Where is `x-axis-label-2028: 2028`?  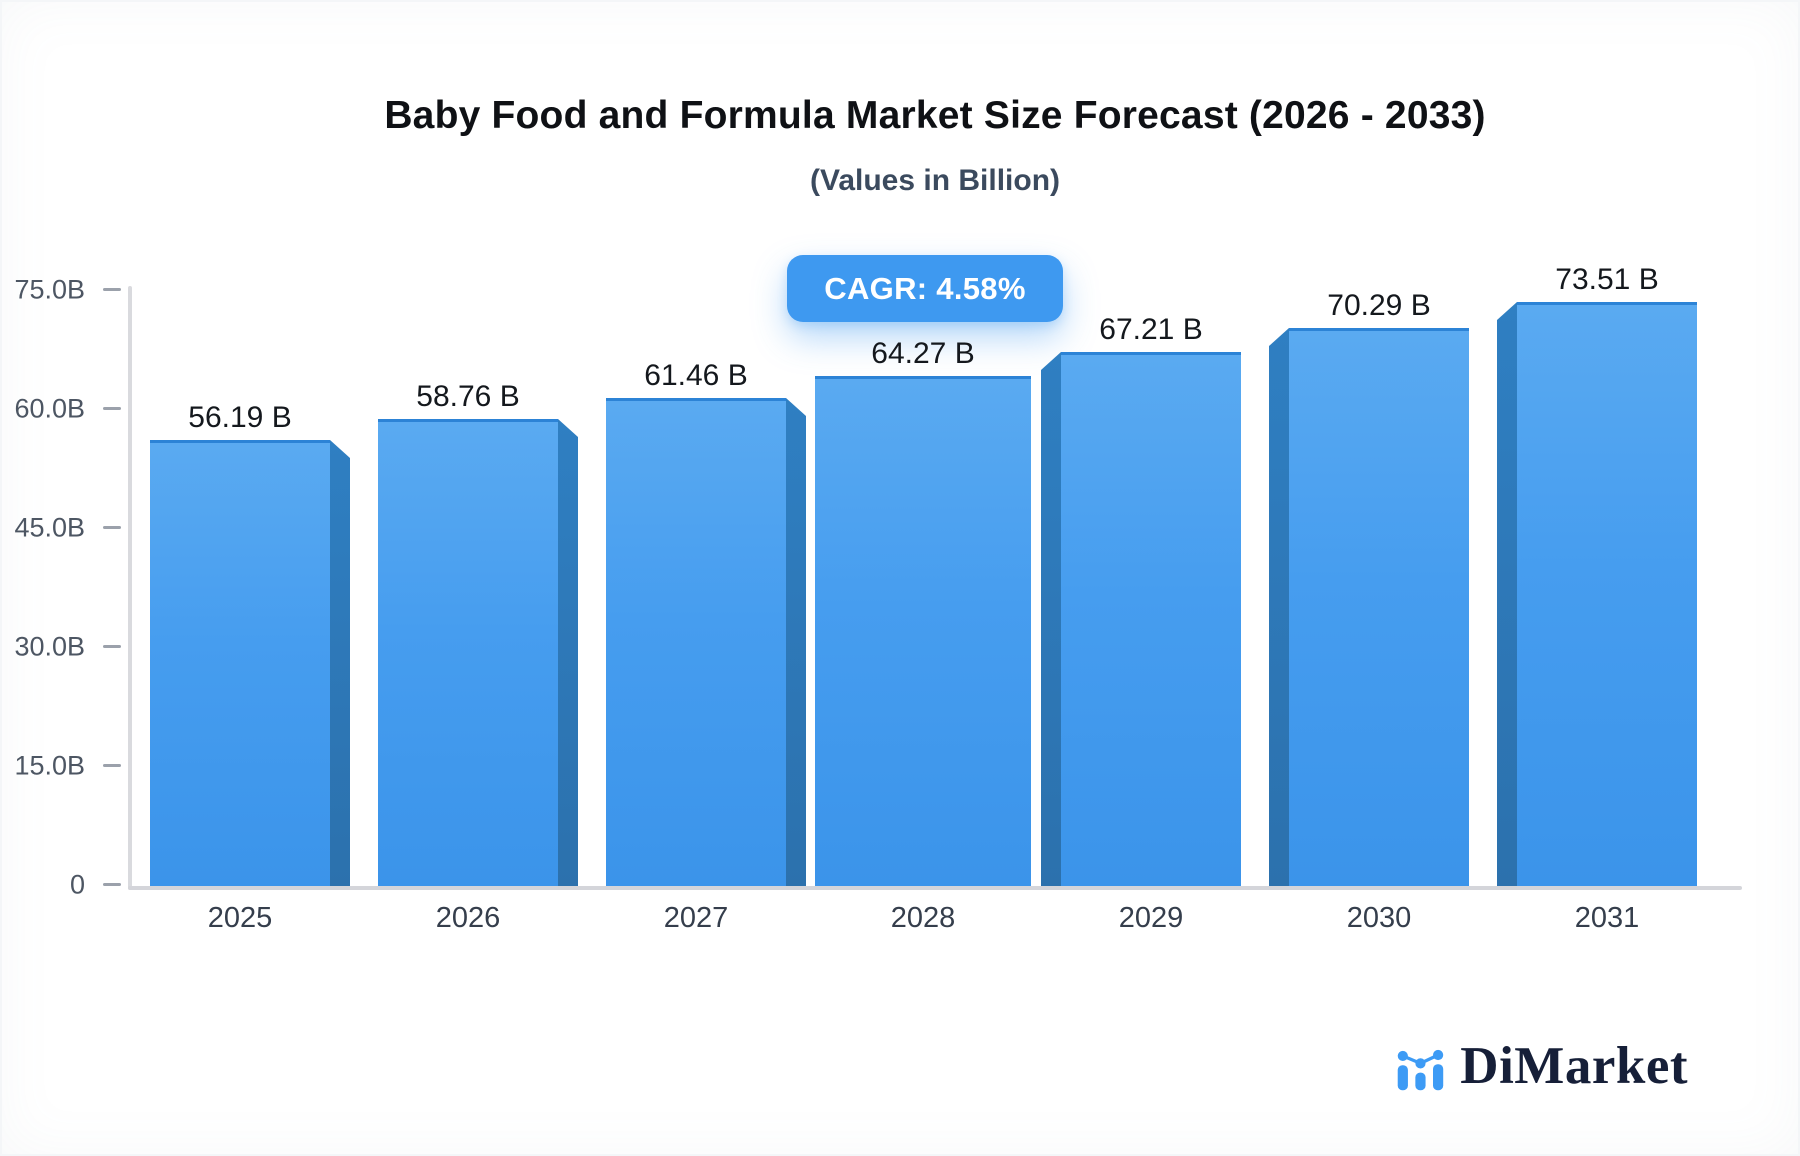 x-axis-label-2028: 2028 is located at coordinates (923, 918).